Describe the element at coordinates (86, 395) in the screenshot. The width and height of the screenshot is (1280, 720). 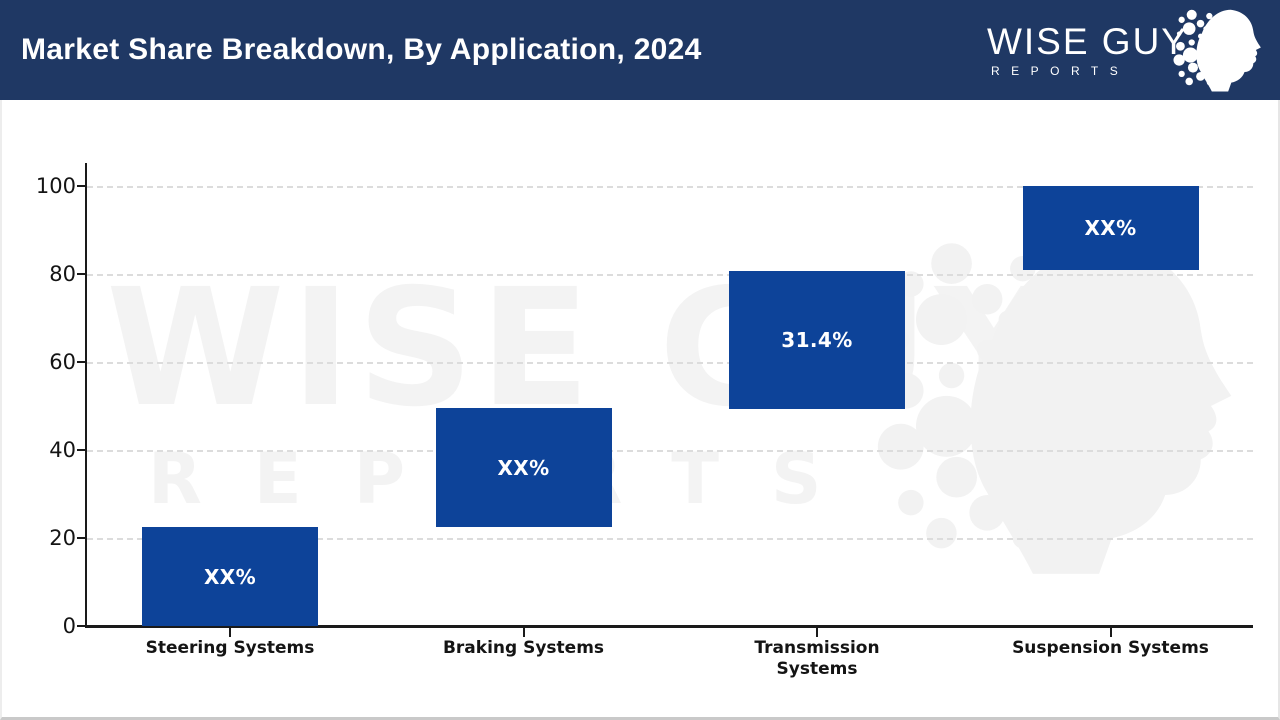
I see `y-axis-line` at that location.